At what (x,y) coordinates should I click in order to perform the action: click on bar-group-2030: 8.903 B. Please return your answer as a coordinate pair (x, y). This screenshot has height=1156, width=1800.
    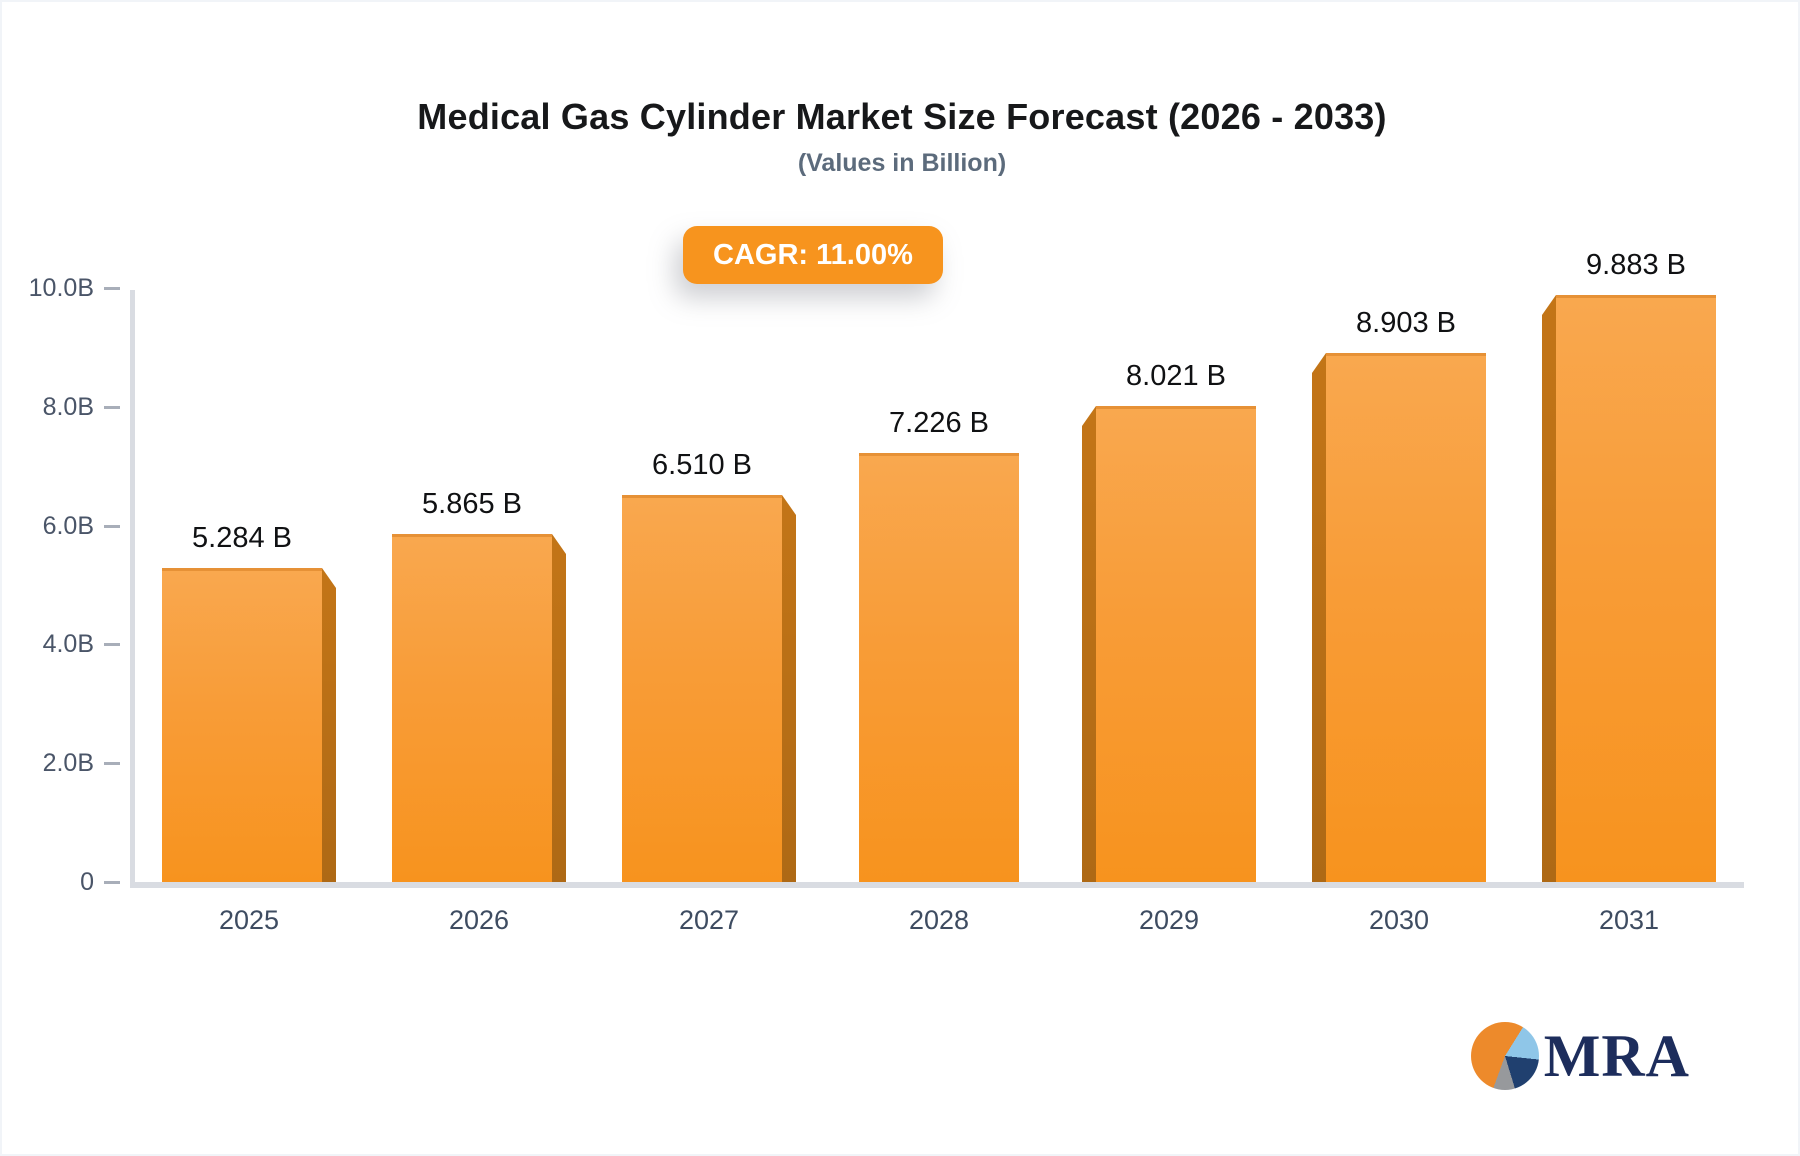
    Looking at the image, I should click on (1399, 567).